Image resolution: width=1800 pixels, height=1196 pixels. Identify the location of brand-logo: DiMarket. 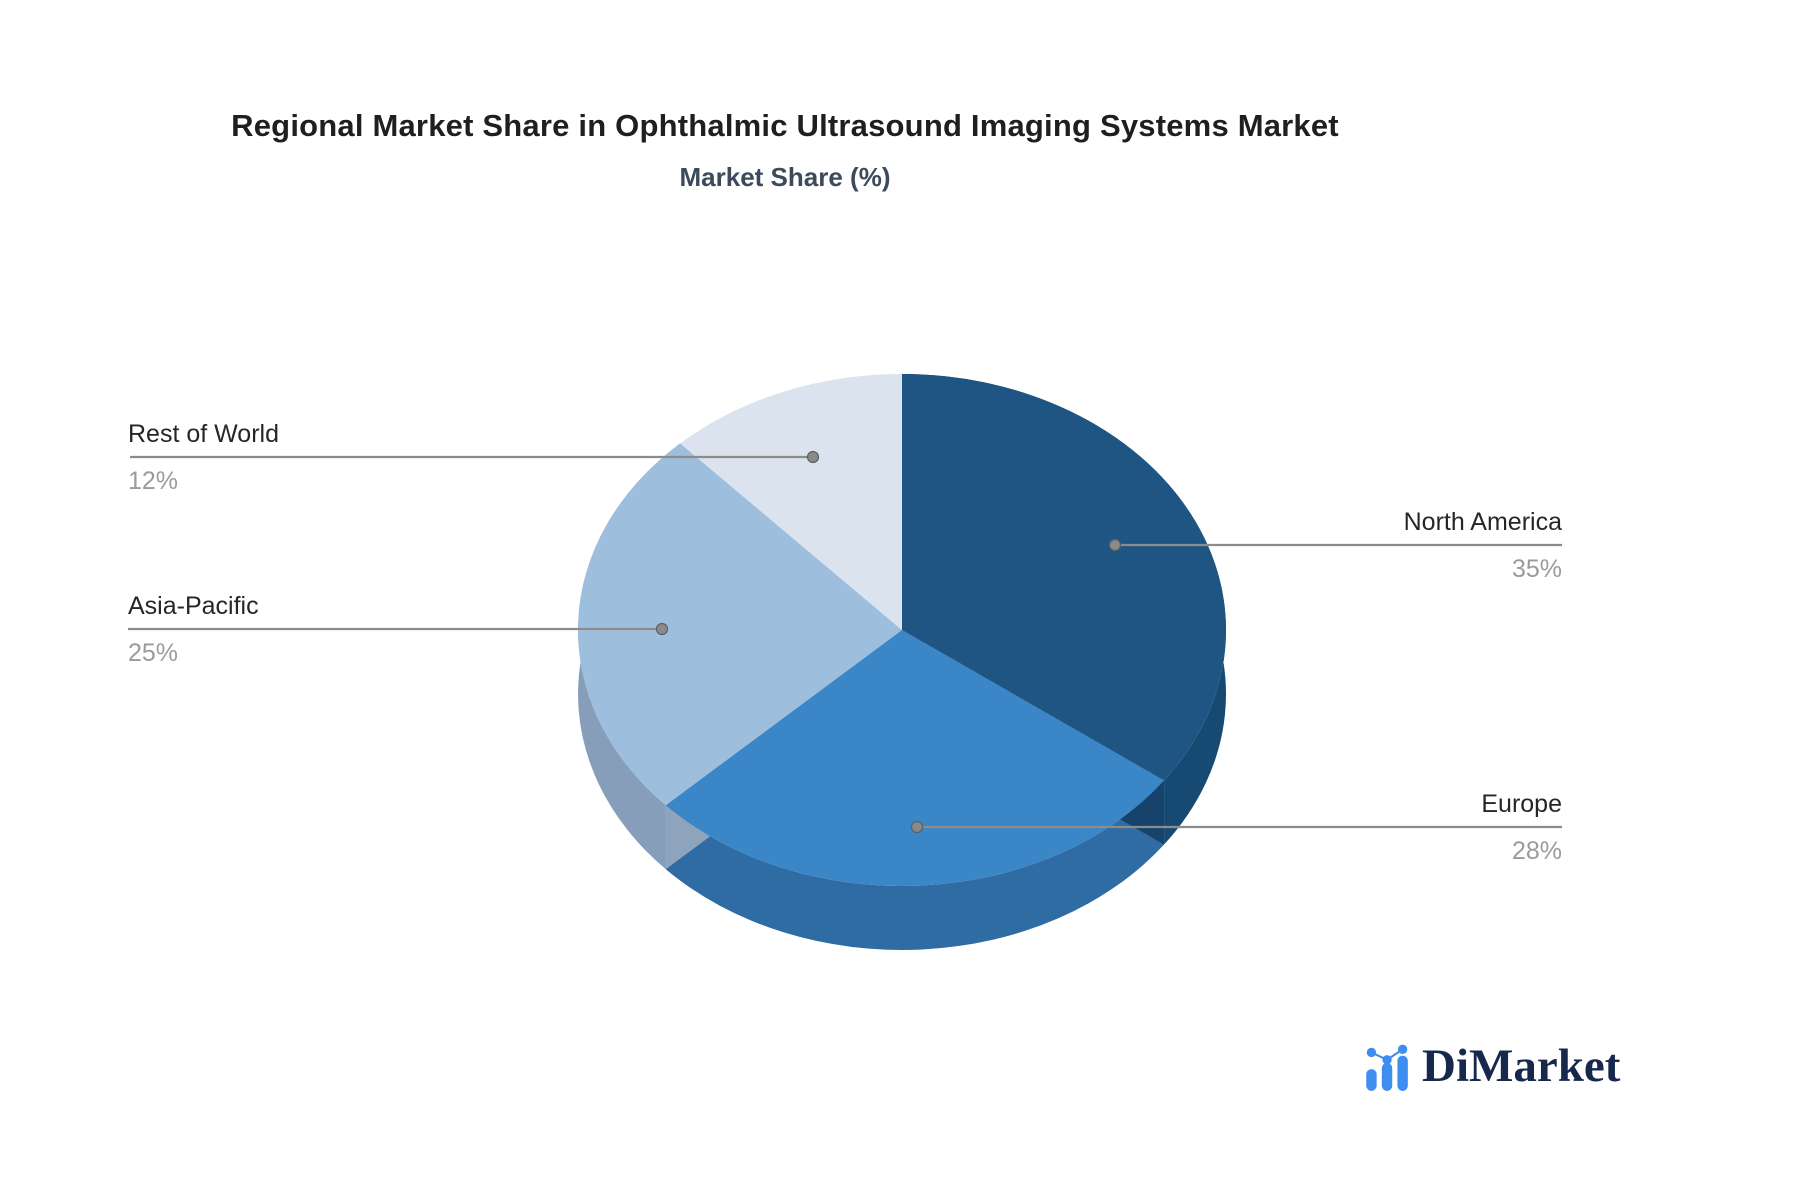
(1492, 1066).